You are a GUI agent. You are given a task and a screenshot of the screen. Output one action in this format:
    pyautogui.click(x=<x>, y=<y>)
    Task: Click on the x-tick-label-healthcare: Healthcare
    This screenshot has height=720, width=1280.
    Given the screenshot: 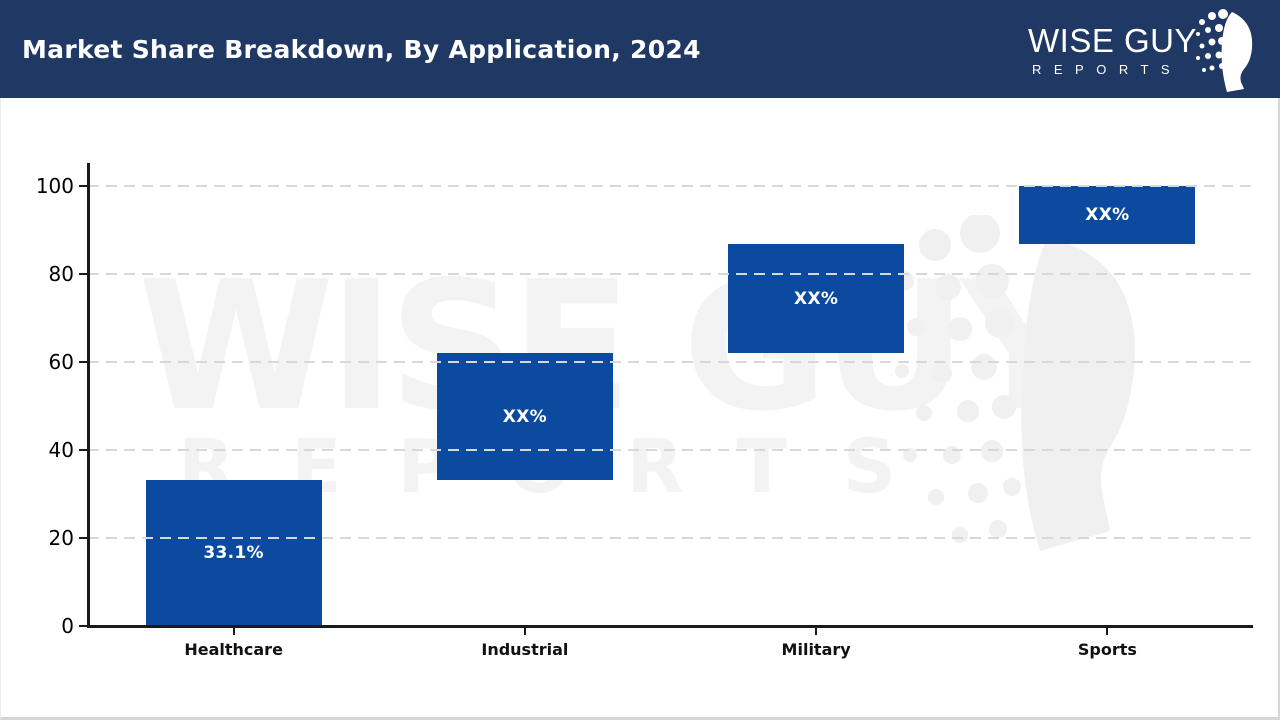 What is the action you would take?
    pyautogui.click(x=233, y=649)
    